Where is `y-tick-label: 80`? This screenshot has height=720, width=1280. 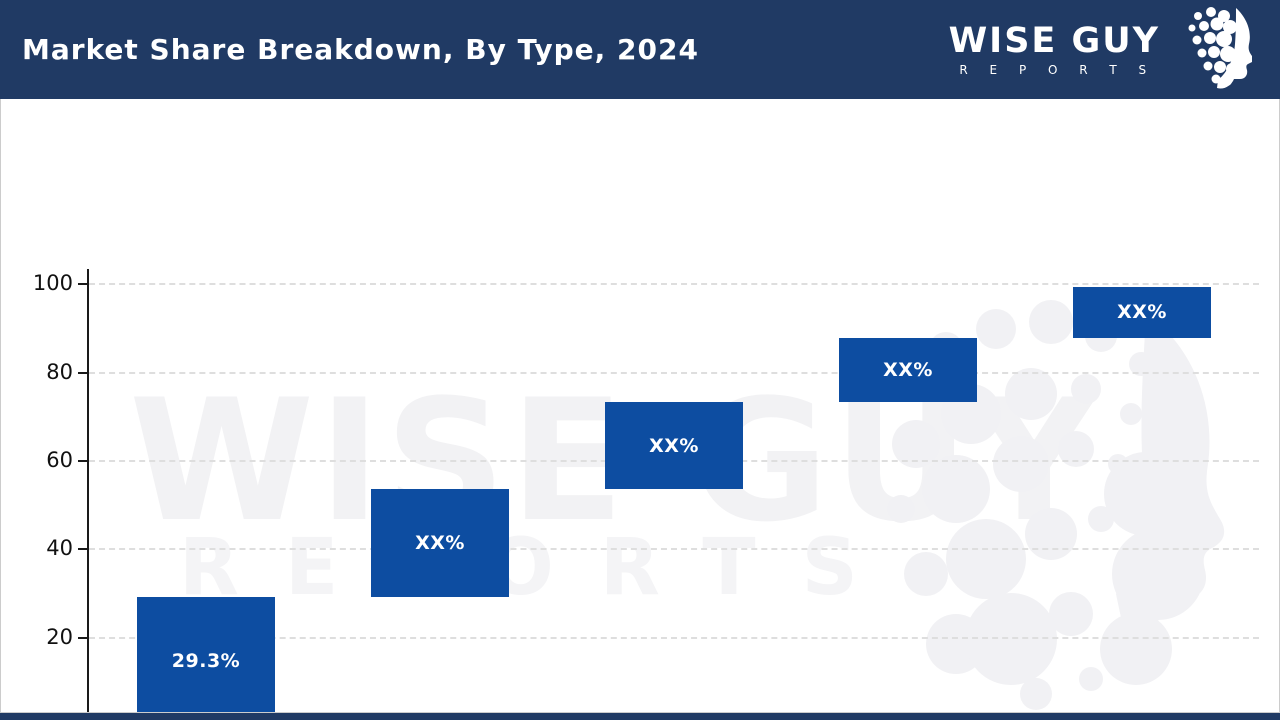 y-tick-label: 80 is located at coordinates (59, 371).